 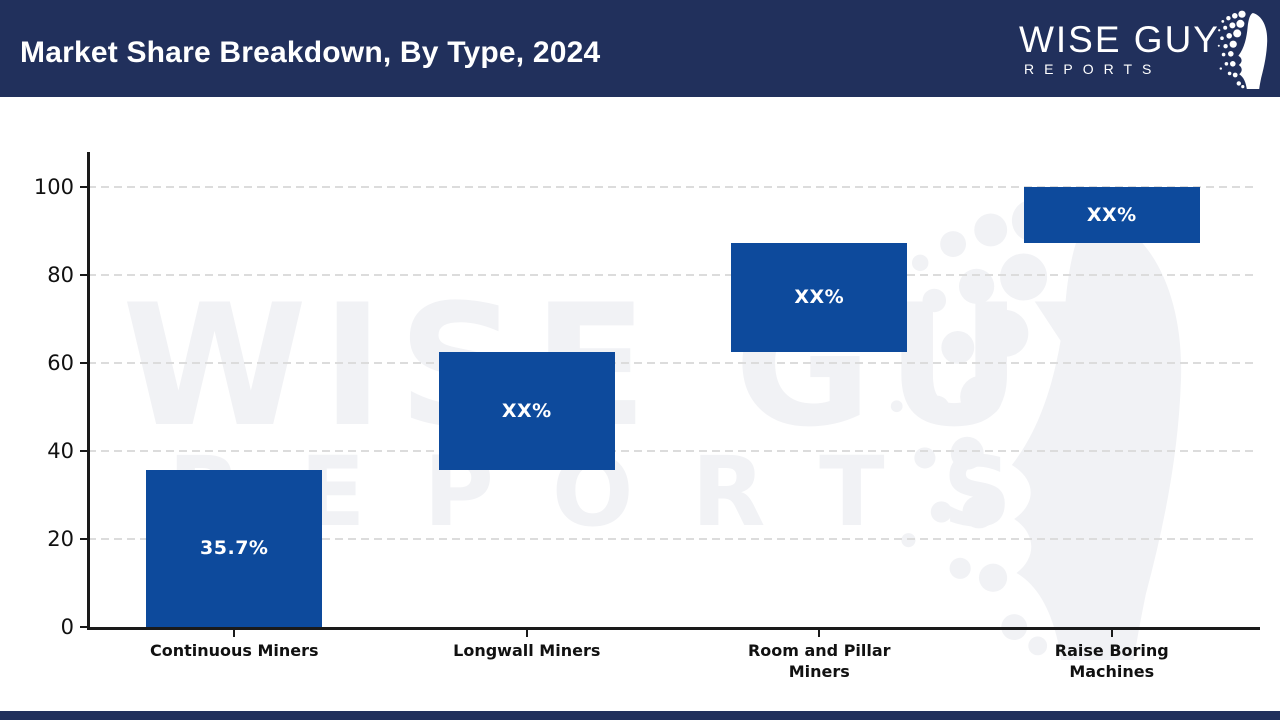 I want to click on wiseguy-face-icon, so click(x=1242, y=49).